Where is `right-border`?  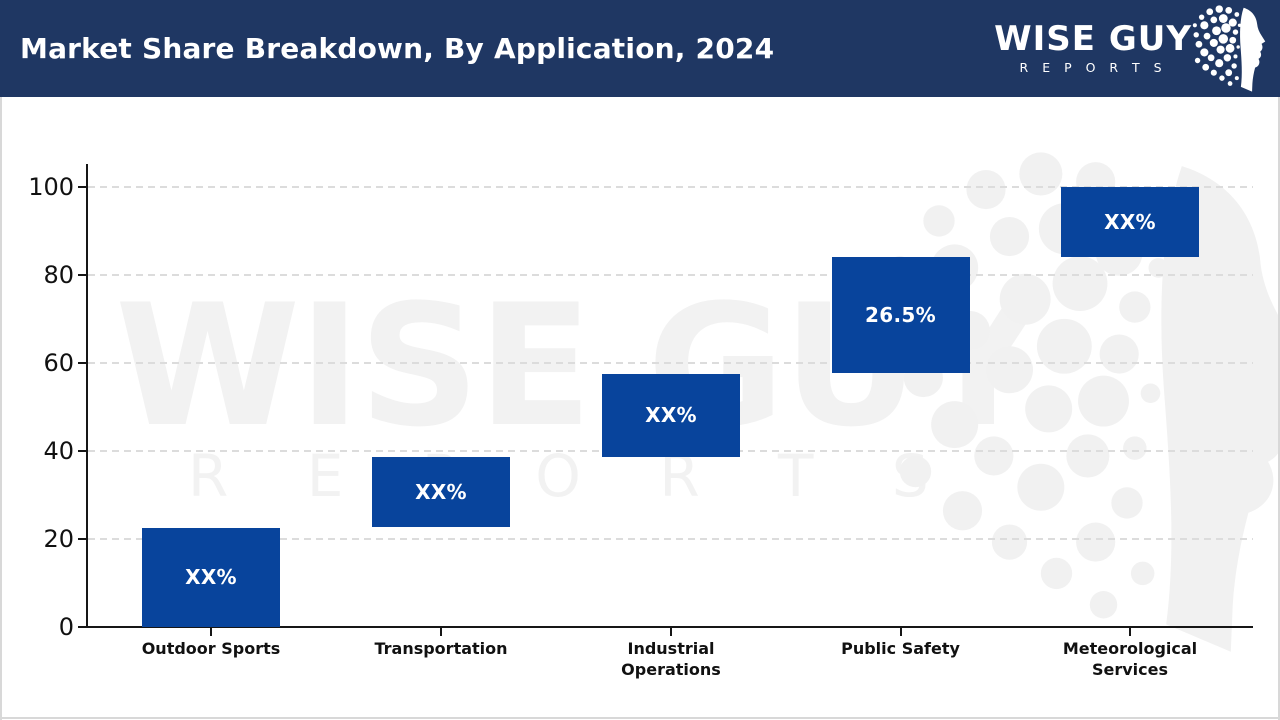 right-border is located at coordinates (1279, 408).